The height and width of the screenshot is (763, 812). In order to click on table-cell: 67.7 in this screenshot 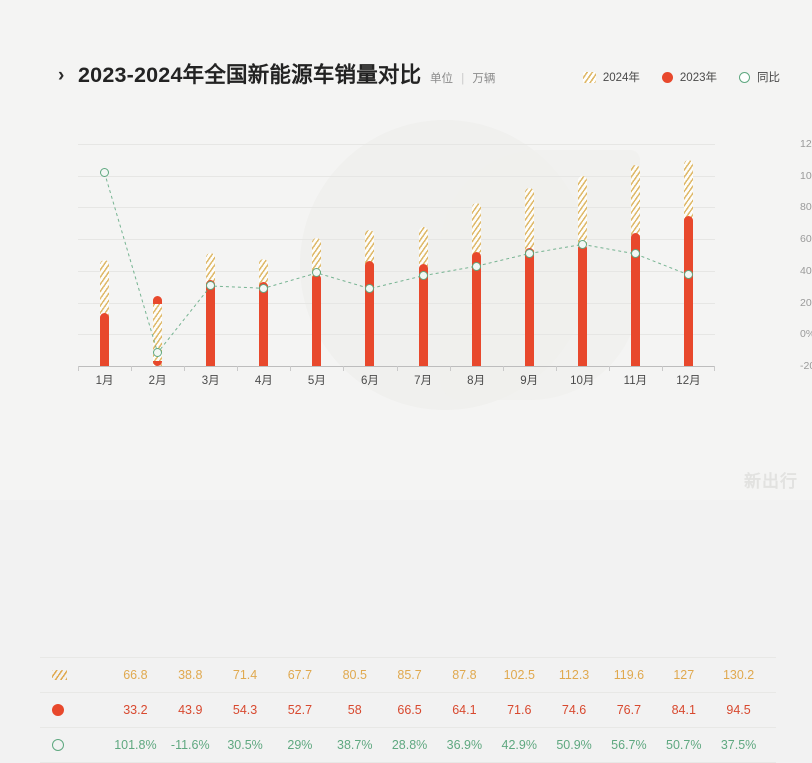, I will do `click(300, 675)`.